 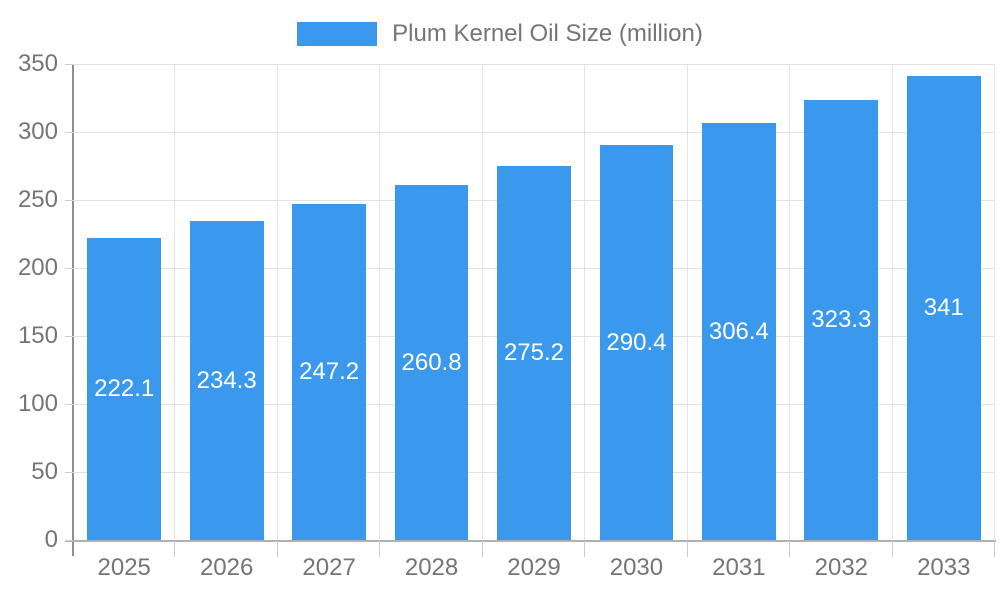 I want to click on y-axis-tick-label: 250, so click(x=37, y=199).